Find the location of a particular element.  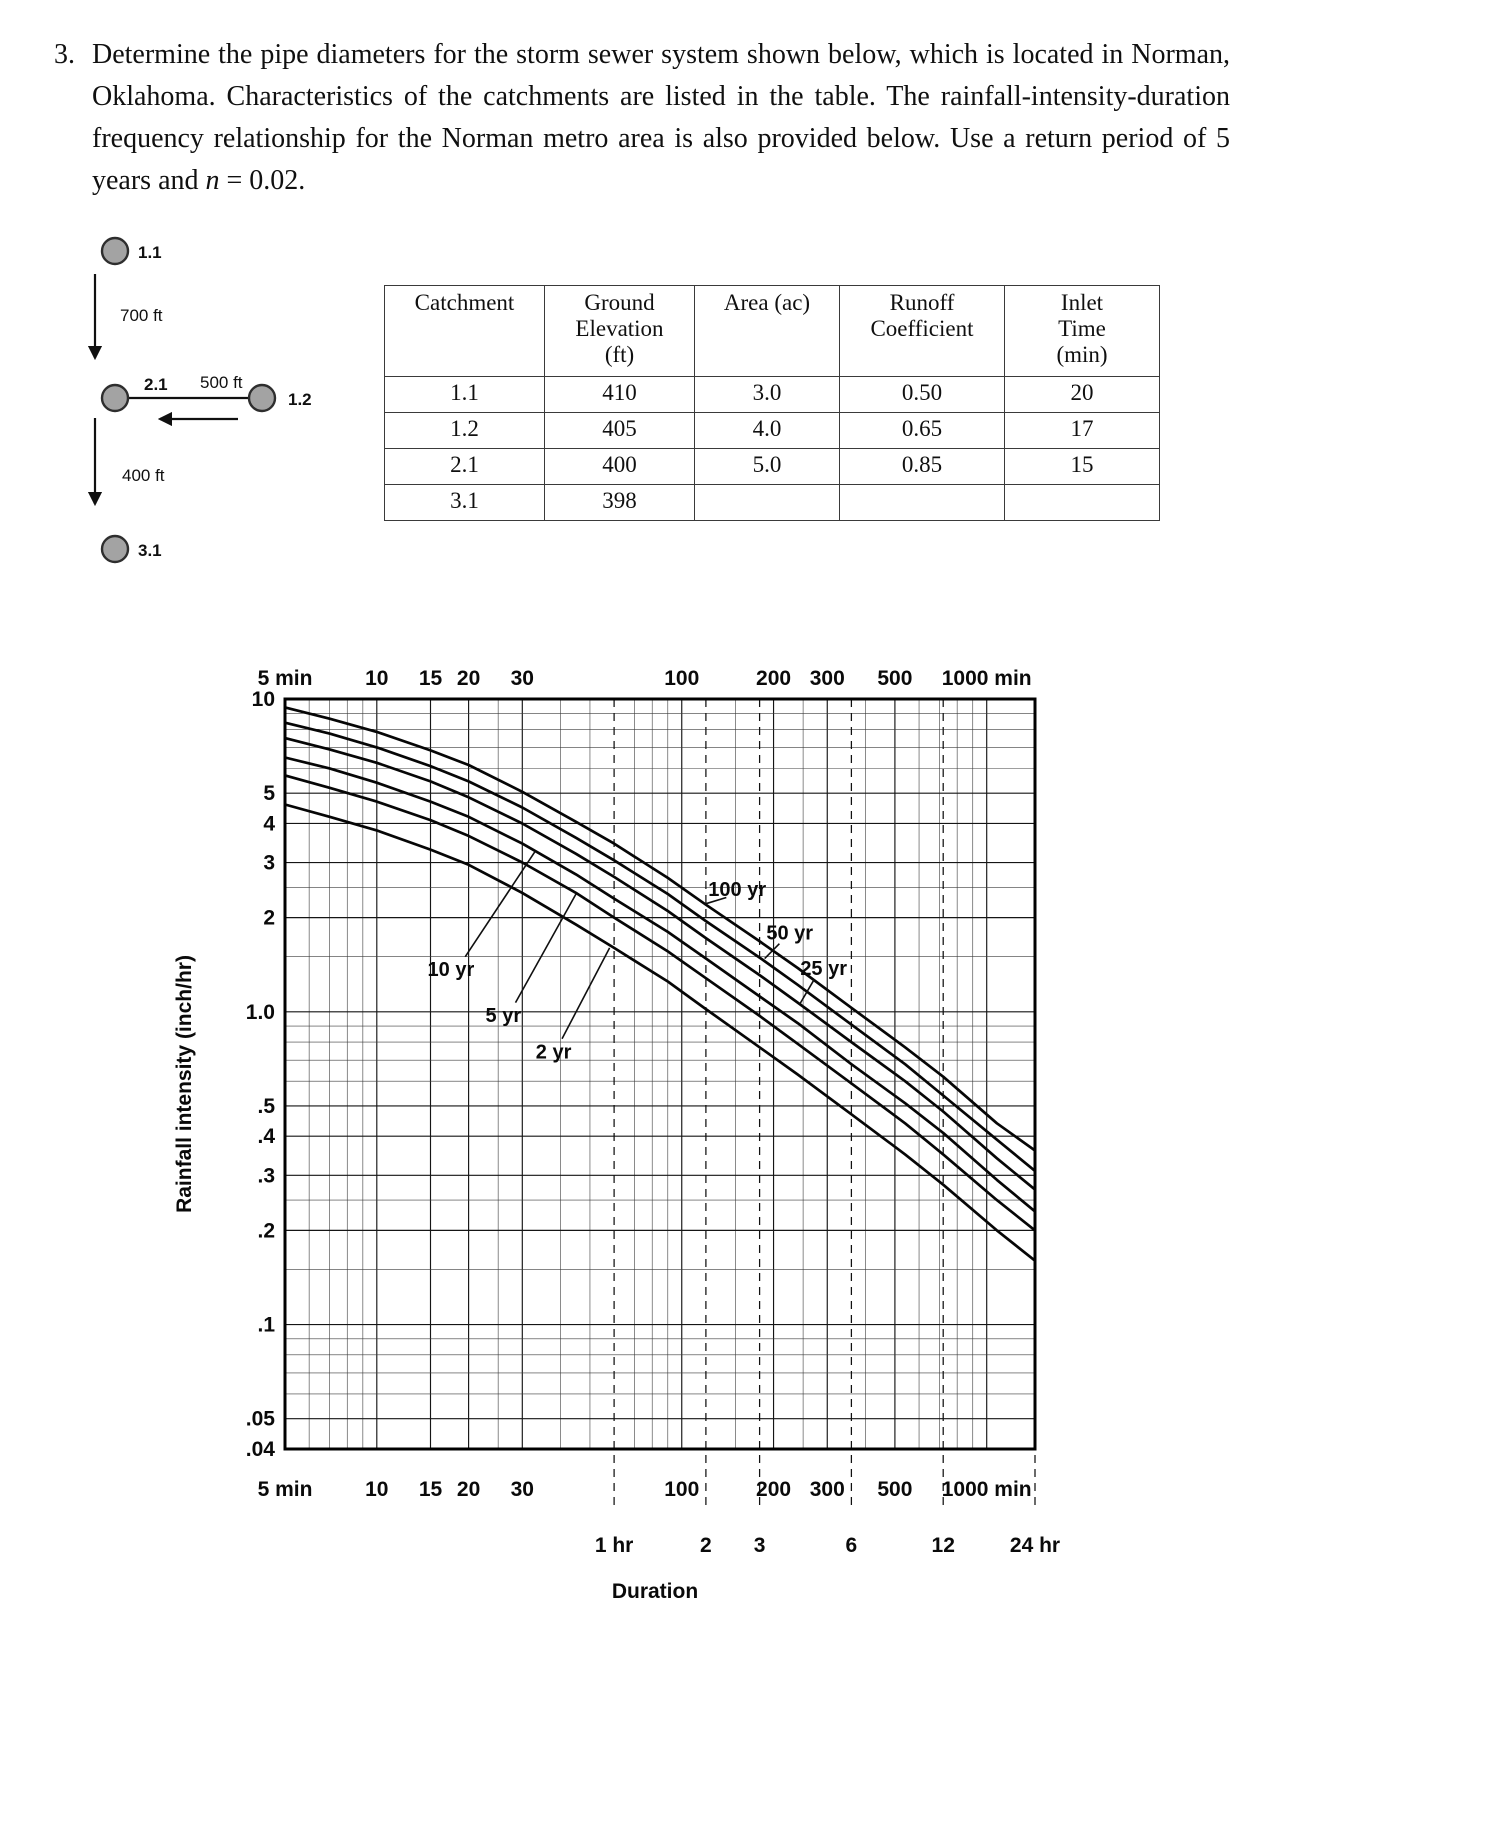

y-axis-tick-label: 10 is located at coordinates (263, 699).